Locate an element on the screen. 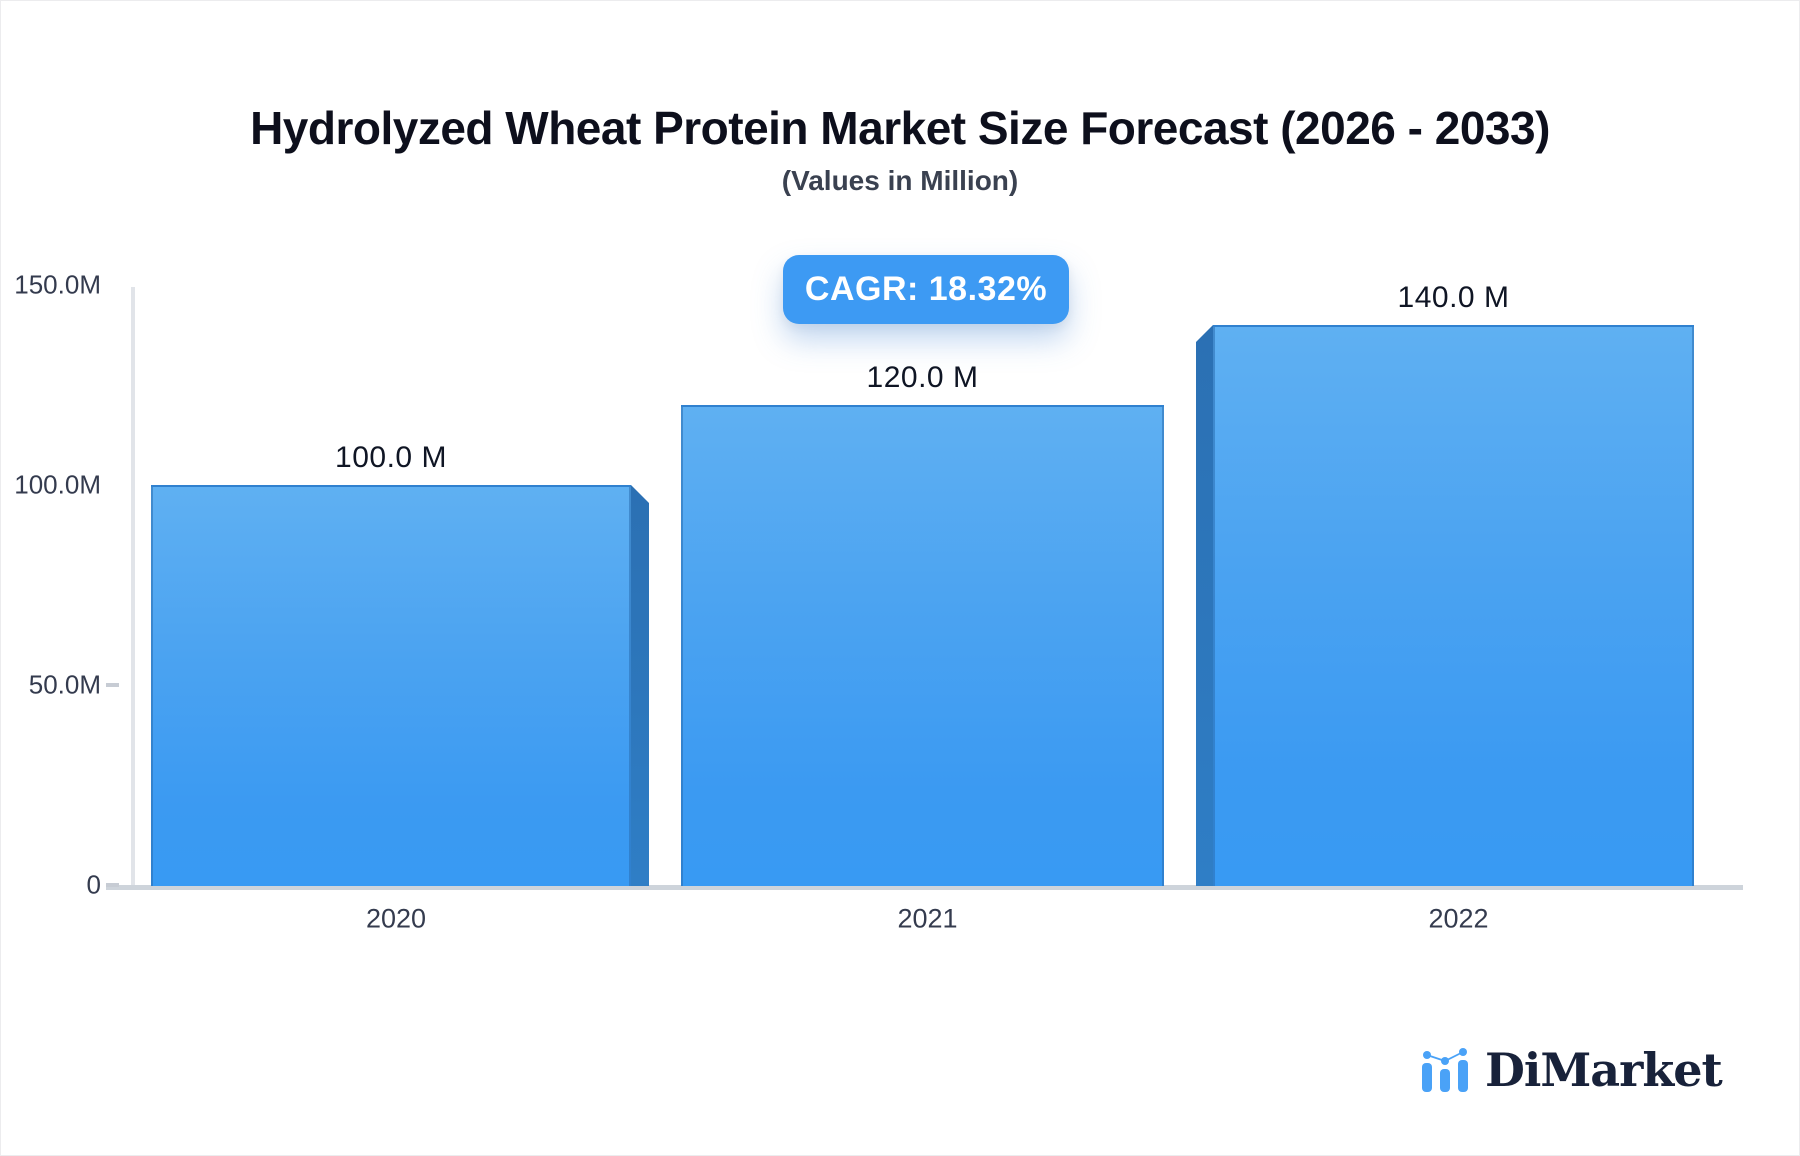 This screenshot has width=1800, height=1156. y-axis-tick-label: 0 is located at coordinates (93, 884).